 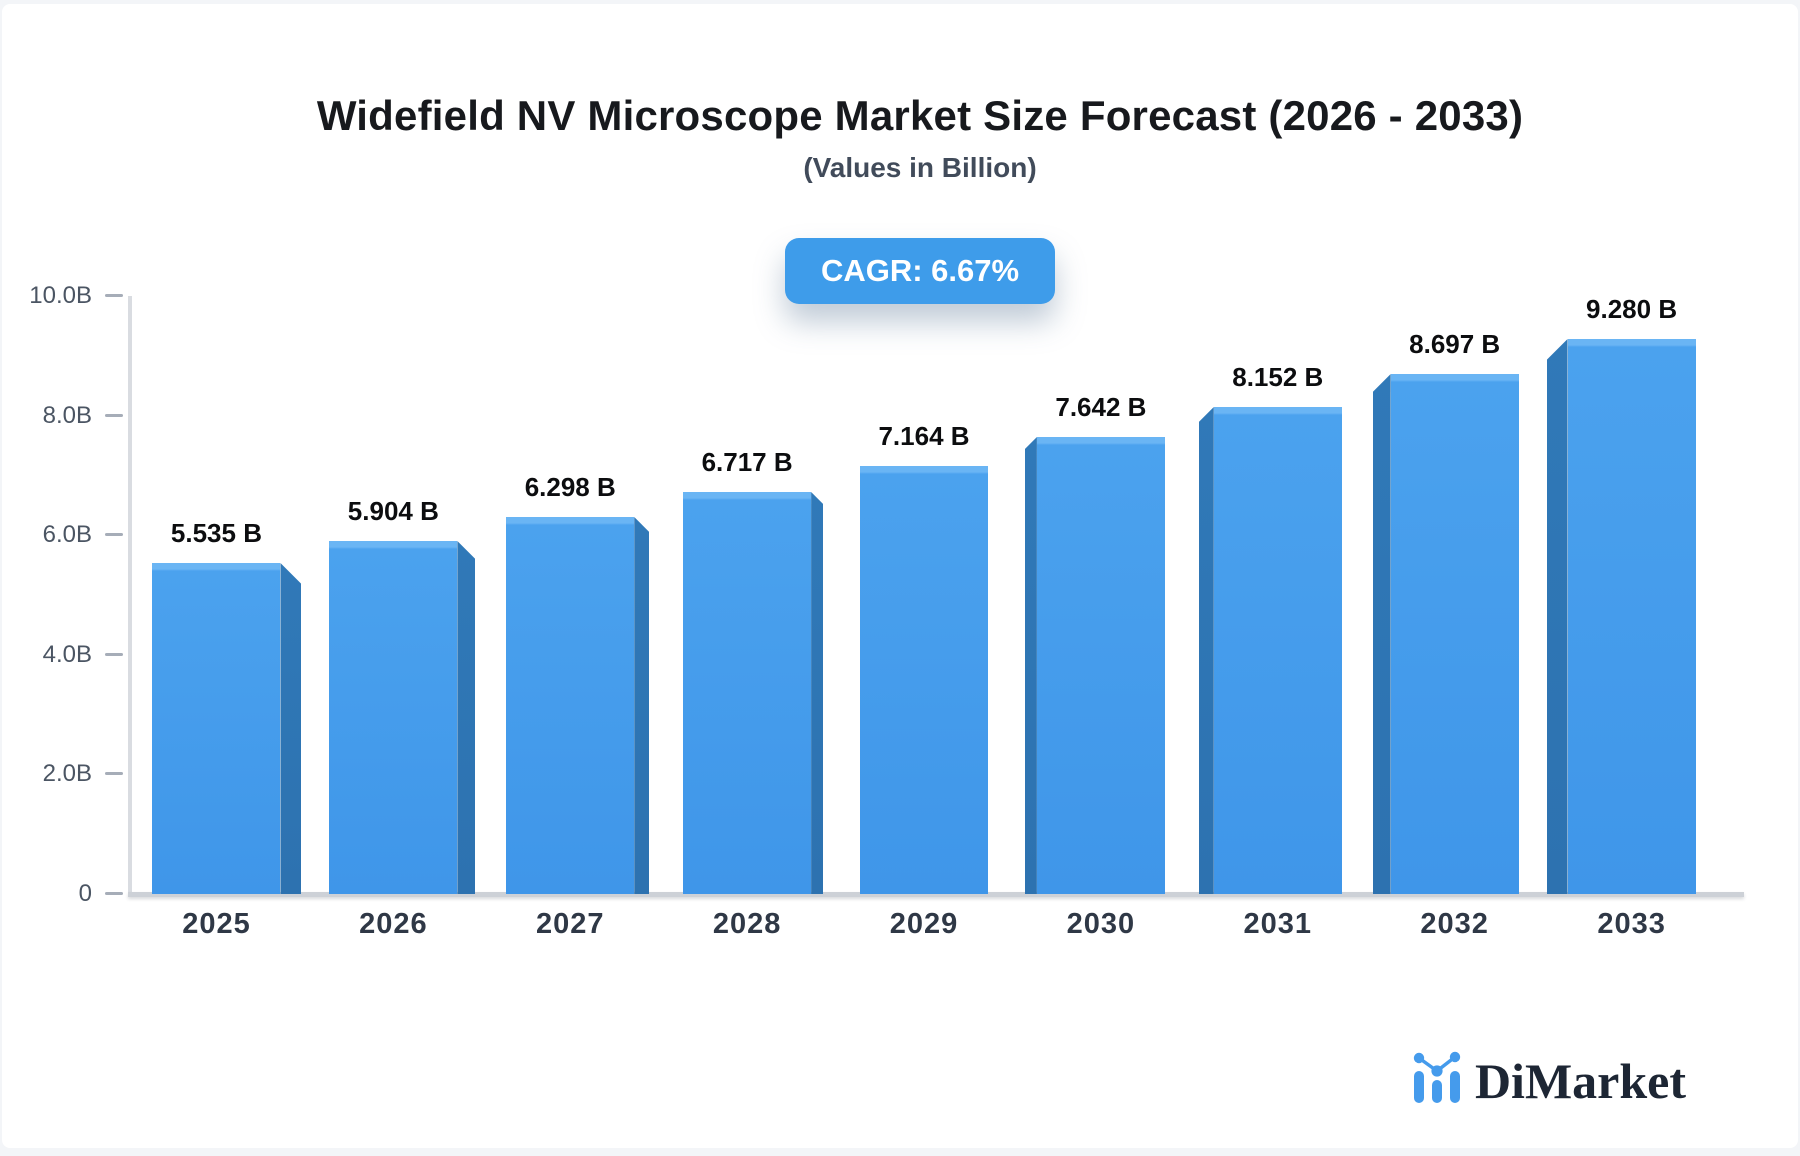 What do you see at coordinates (936, 894) in the screenshot?
I see `x-axis-line` at bounding box center [936, 894].